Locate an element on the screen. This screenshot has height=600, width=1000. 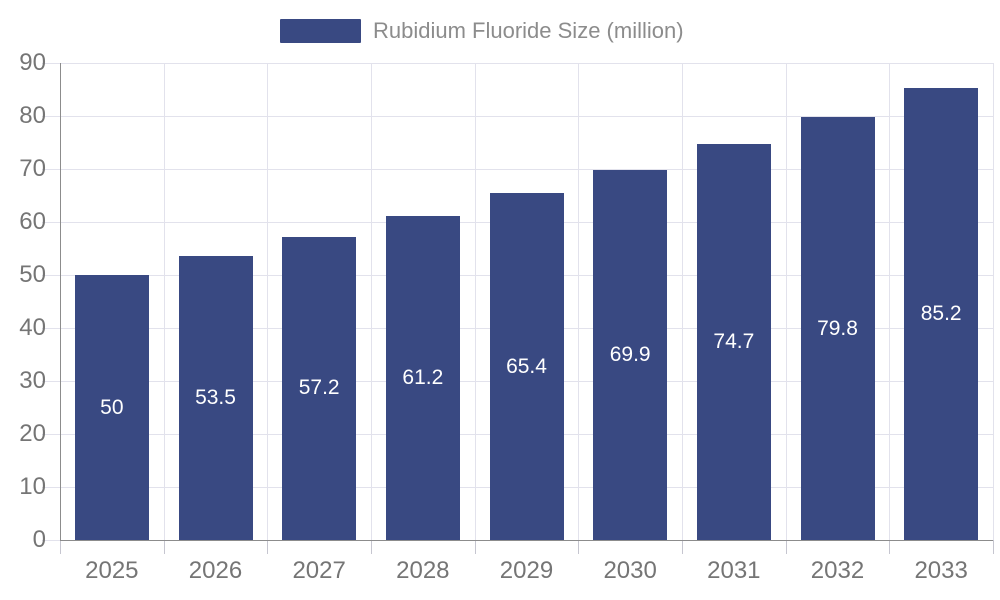
x-axis-label: 2030 is located at coordinates (630, 570).